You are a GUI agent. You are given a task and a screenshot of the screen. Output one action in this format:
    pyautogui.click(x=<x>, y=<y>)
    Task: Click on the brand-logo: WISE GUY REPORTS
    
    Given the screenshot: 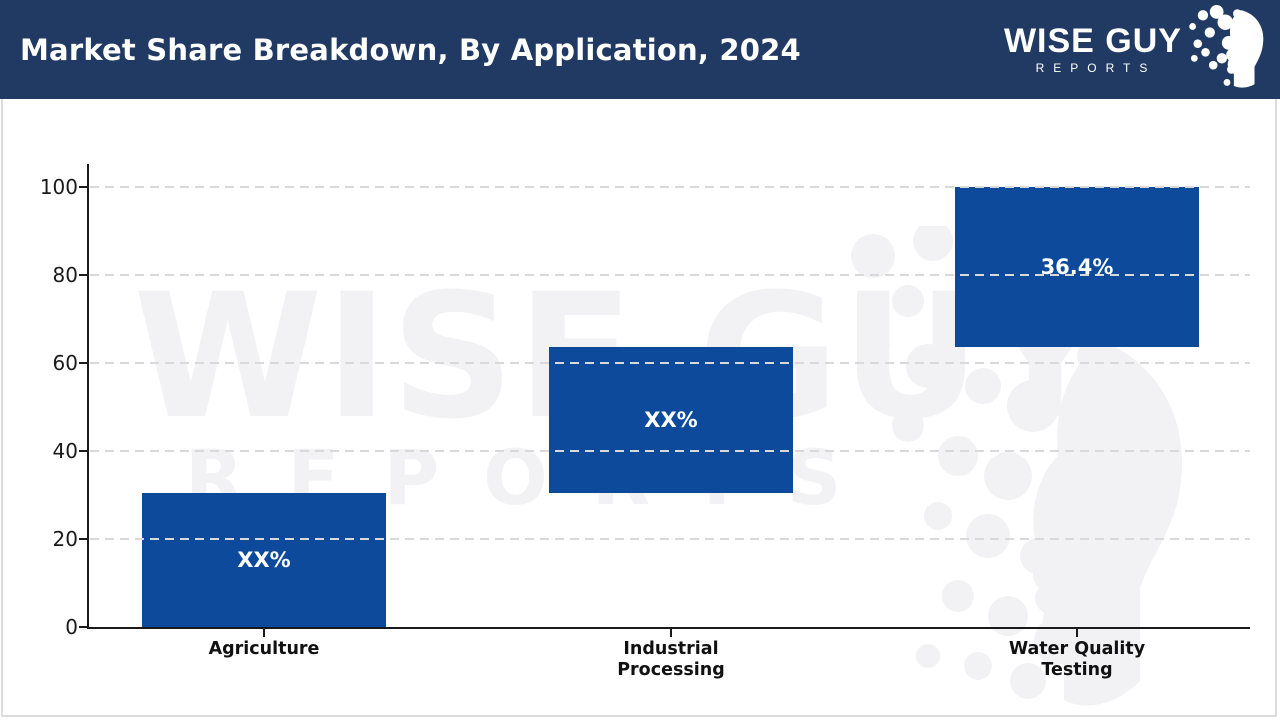 What is the action you would take?
    pyautogui.click(x=1137, y=50)
    